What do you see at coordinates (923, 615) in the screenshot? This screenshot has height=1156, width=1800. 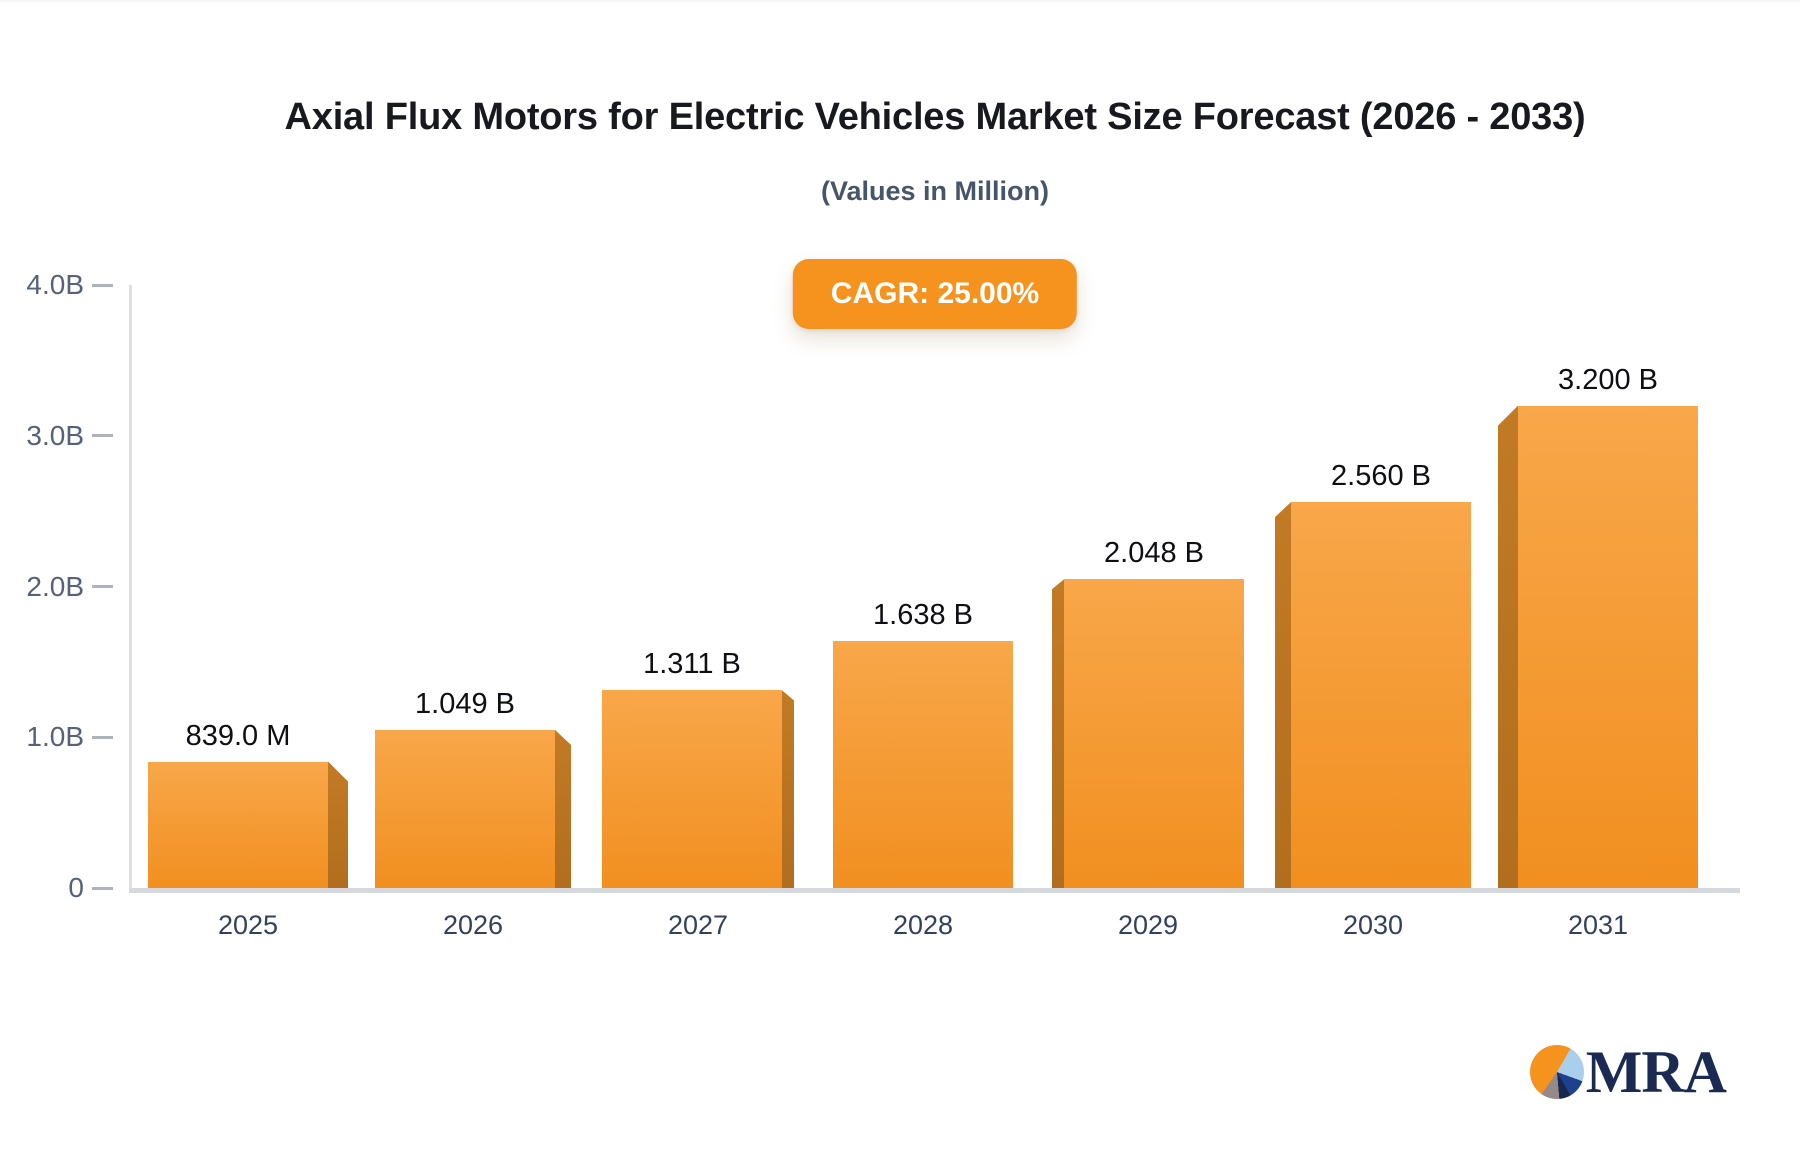 I see `bar-value-label: 1.638 B` at bounding box center [923, 615].